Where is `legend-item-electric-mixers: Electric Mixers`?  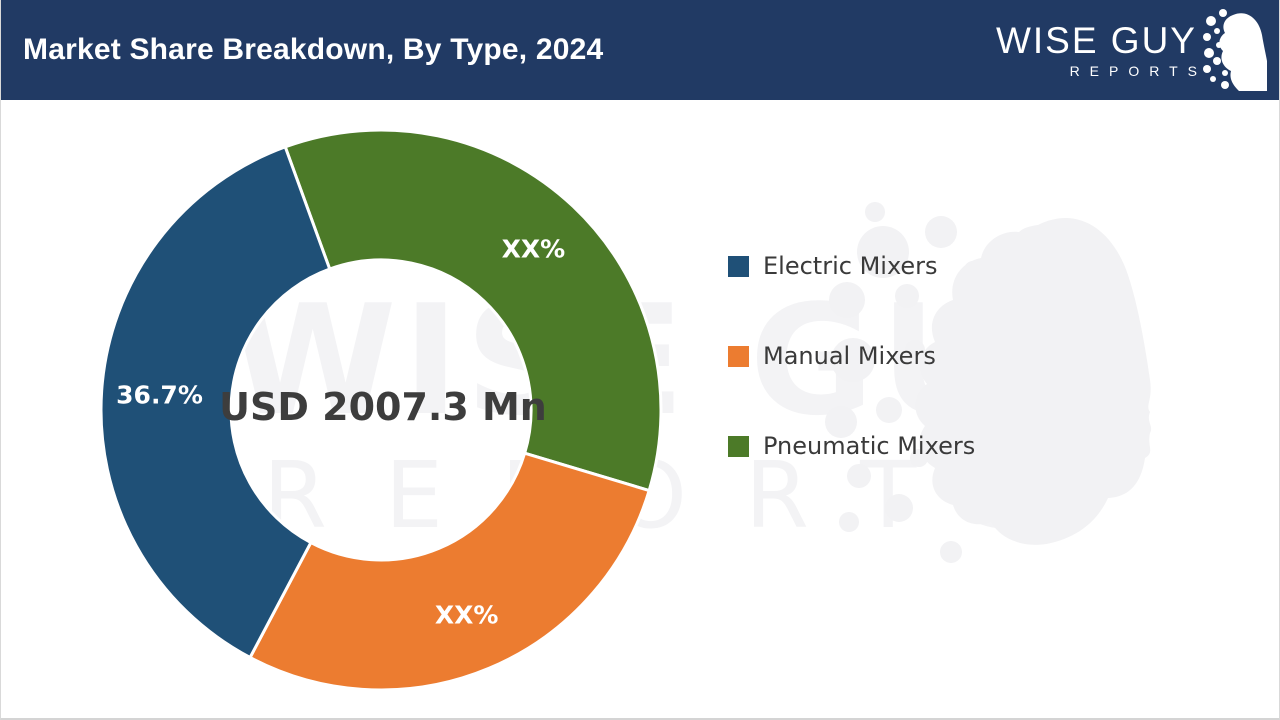 legend-item-electric-mixers: Electric Mixers is located at coordinates (851, 266).